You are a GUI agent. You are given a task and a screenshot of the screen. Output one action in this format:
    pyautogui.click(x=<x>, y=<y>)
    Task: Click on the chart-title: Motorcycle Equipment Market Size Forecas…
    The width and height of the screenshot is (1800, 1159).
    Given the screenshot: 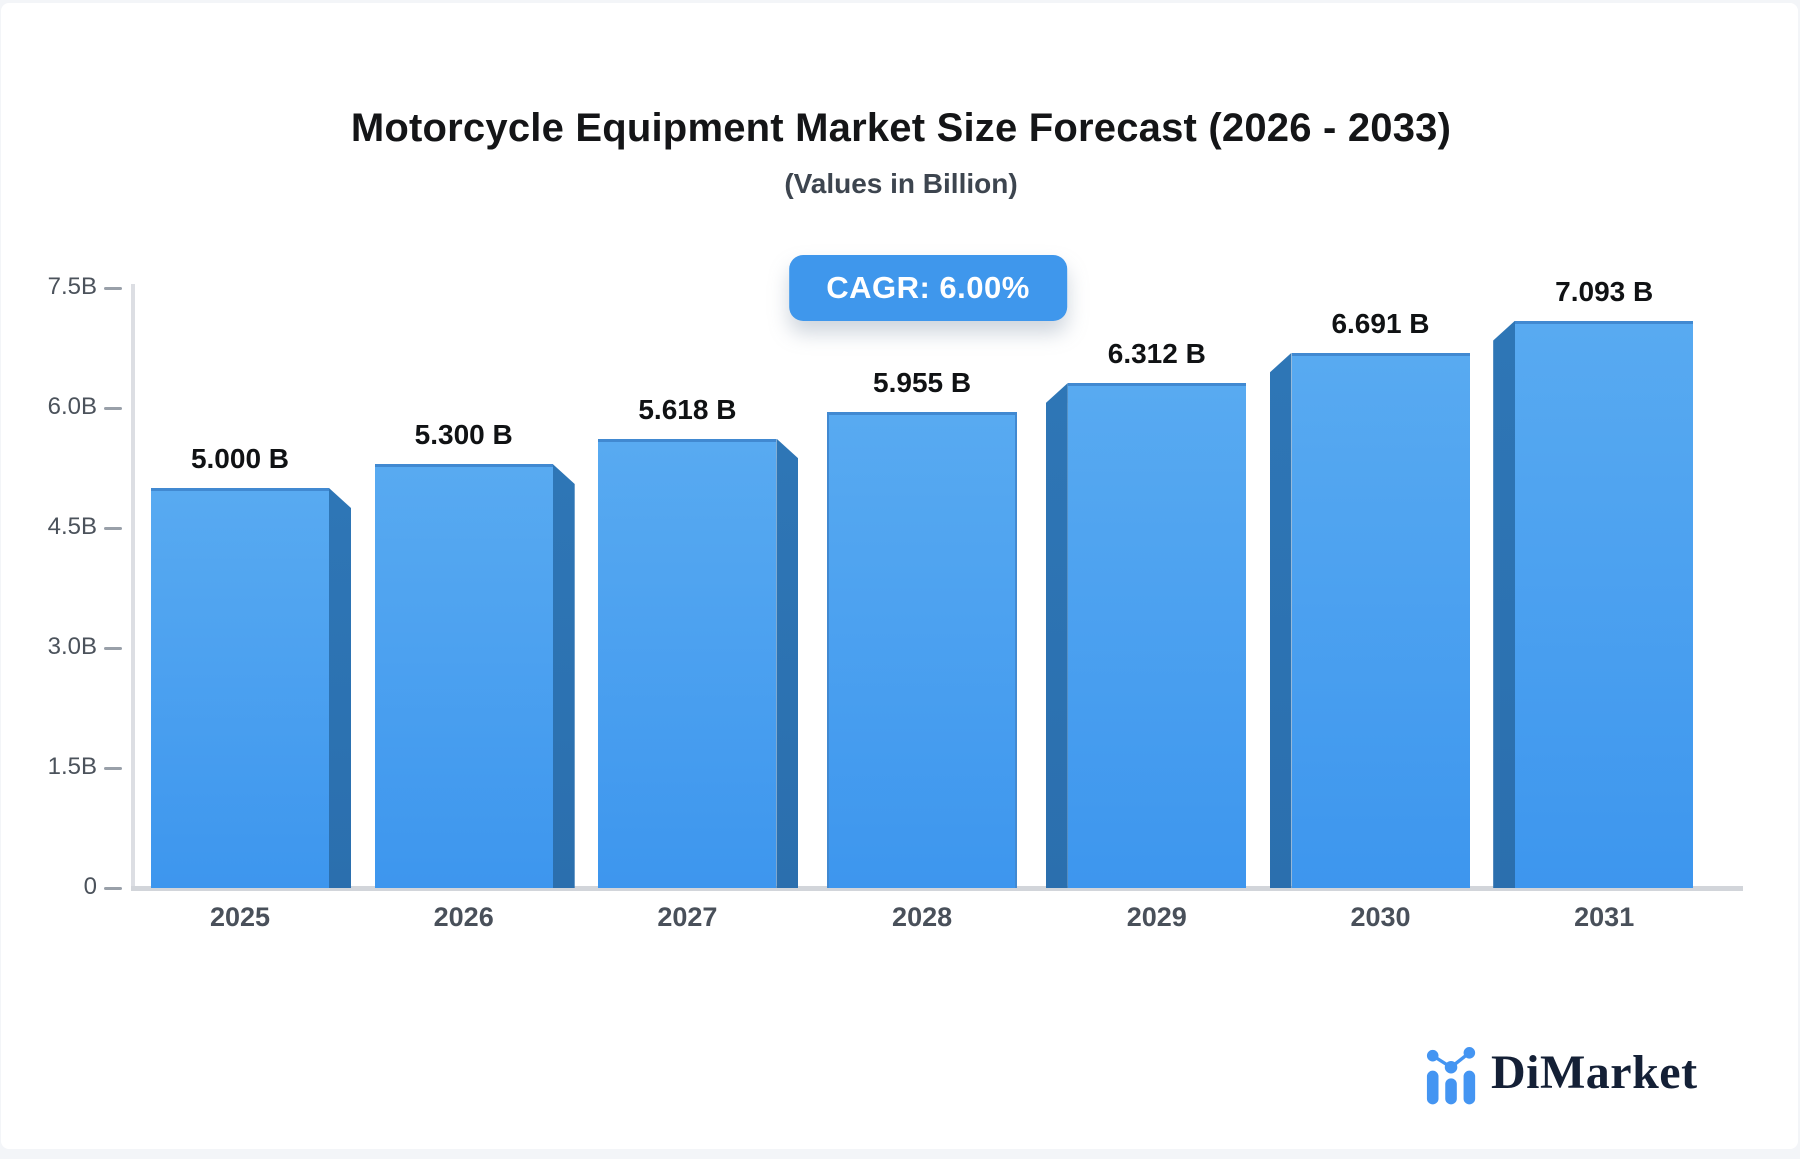 What is the action you would take?
    pyautogui.click(x=901, y=128)
    